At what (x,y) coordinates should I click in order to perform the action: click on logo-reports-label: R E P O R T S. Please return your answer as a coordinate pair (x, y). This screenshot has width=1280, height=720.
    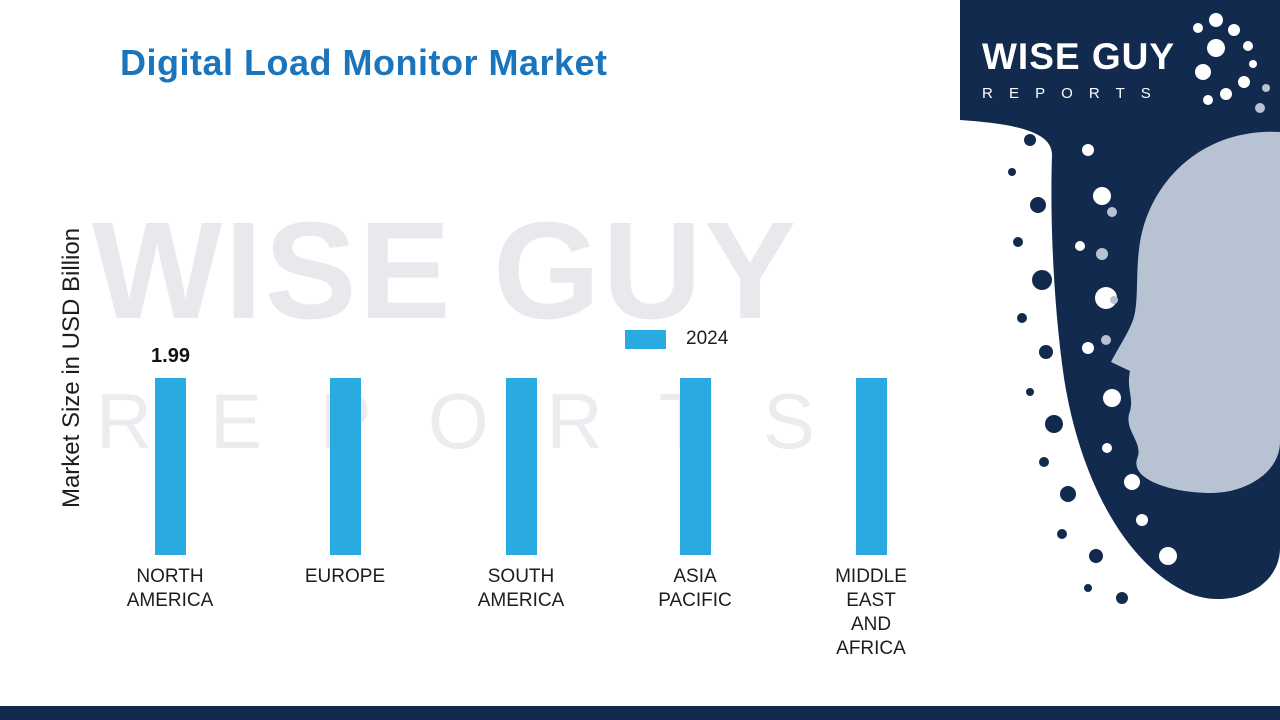
    Looking at the image, I should click on (1069, 93).